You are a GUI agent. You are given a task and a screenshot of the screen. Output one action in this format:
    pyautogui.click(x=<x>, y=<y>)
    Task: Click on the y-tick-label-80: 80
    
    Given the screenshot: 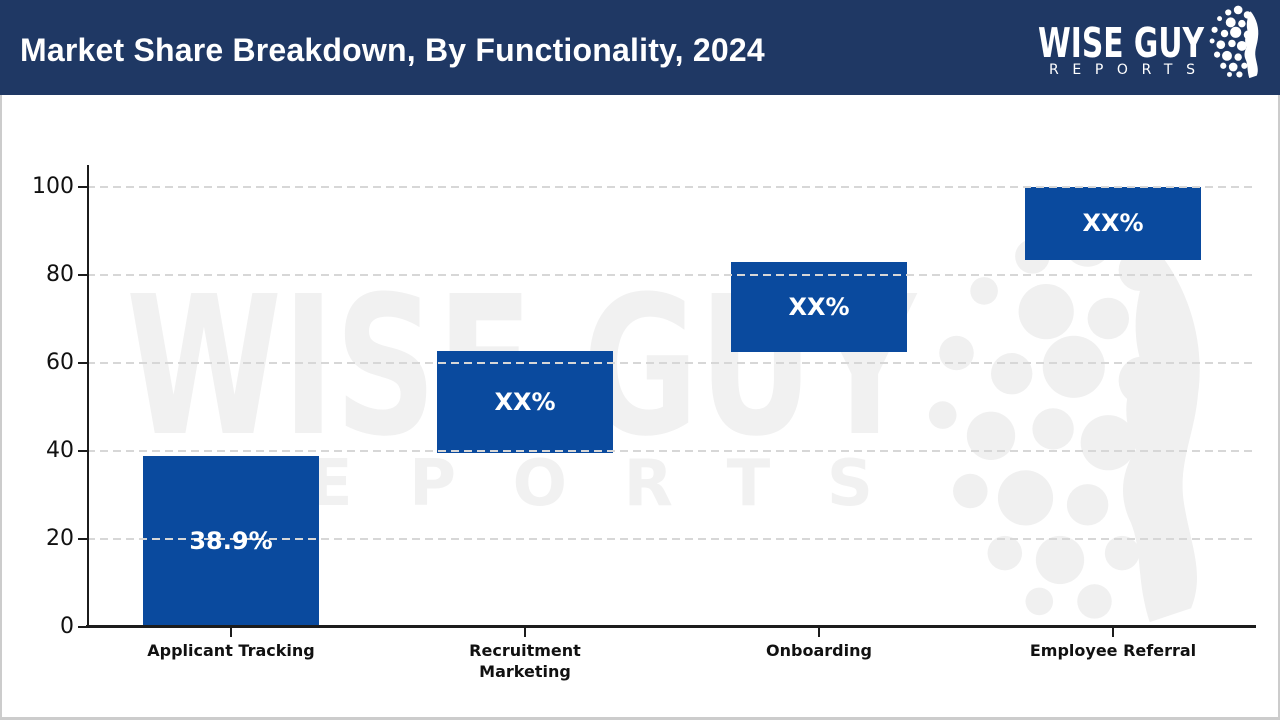 What is the action you would take?
    pyautogui.click(x=60, y=274)
    